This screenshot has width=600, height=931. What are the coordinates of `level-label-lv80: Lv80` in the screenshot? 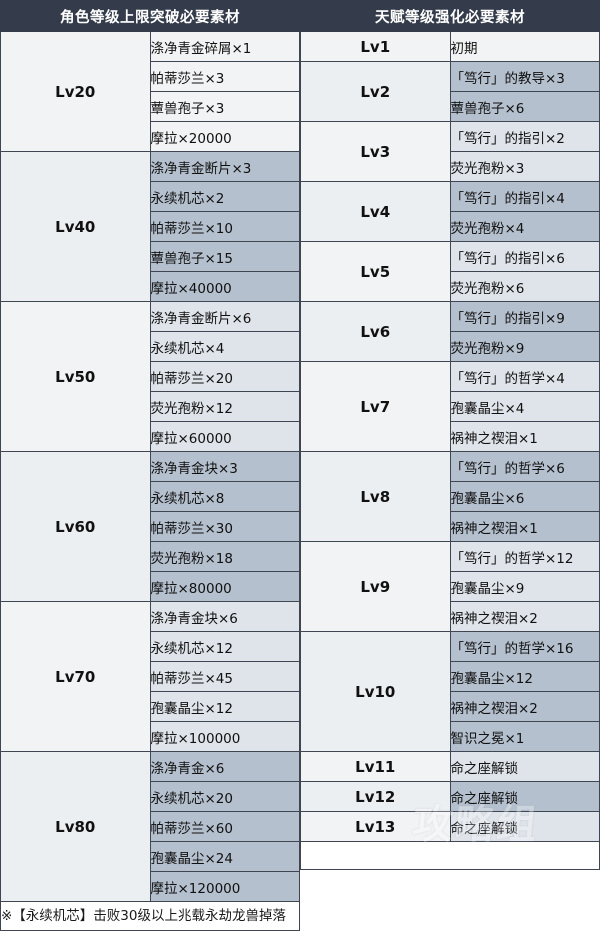 It's located at (75, 826).